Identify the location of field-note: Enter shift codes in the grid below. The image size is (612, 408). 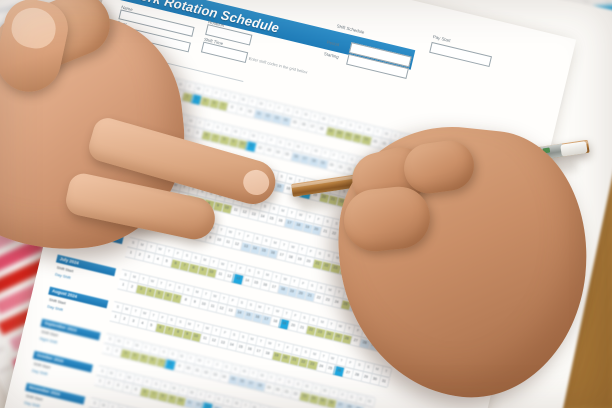
(278, 65).